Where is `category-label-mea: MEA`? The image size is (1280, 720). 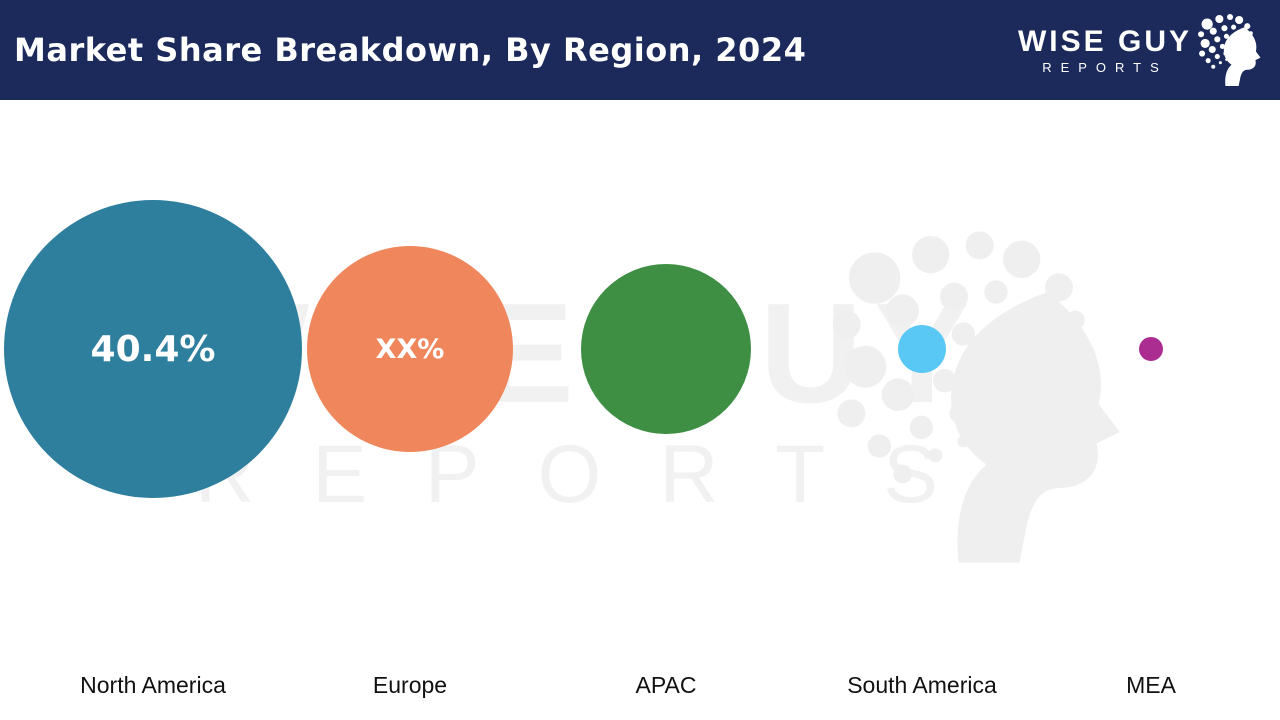 category-label-mea: MEA is located at coordinates (1151, 685).